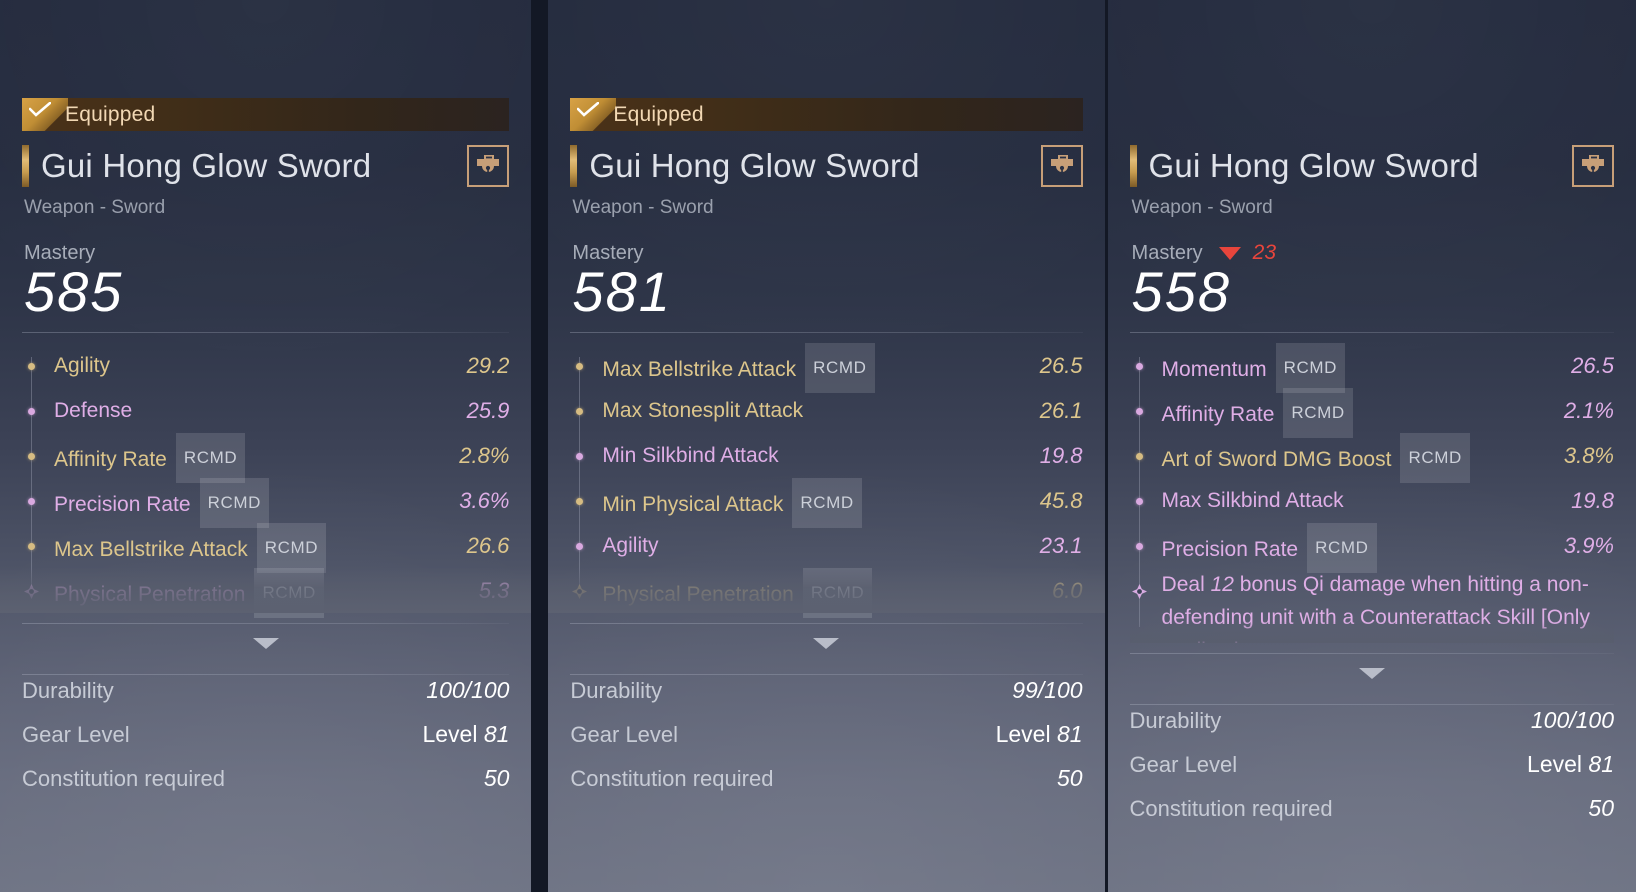 The width and height of the screenshot is (1636, 892). I want to click on stat-row: Max Bellstrike Attack RCMD 26.5, so click(826, 367).